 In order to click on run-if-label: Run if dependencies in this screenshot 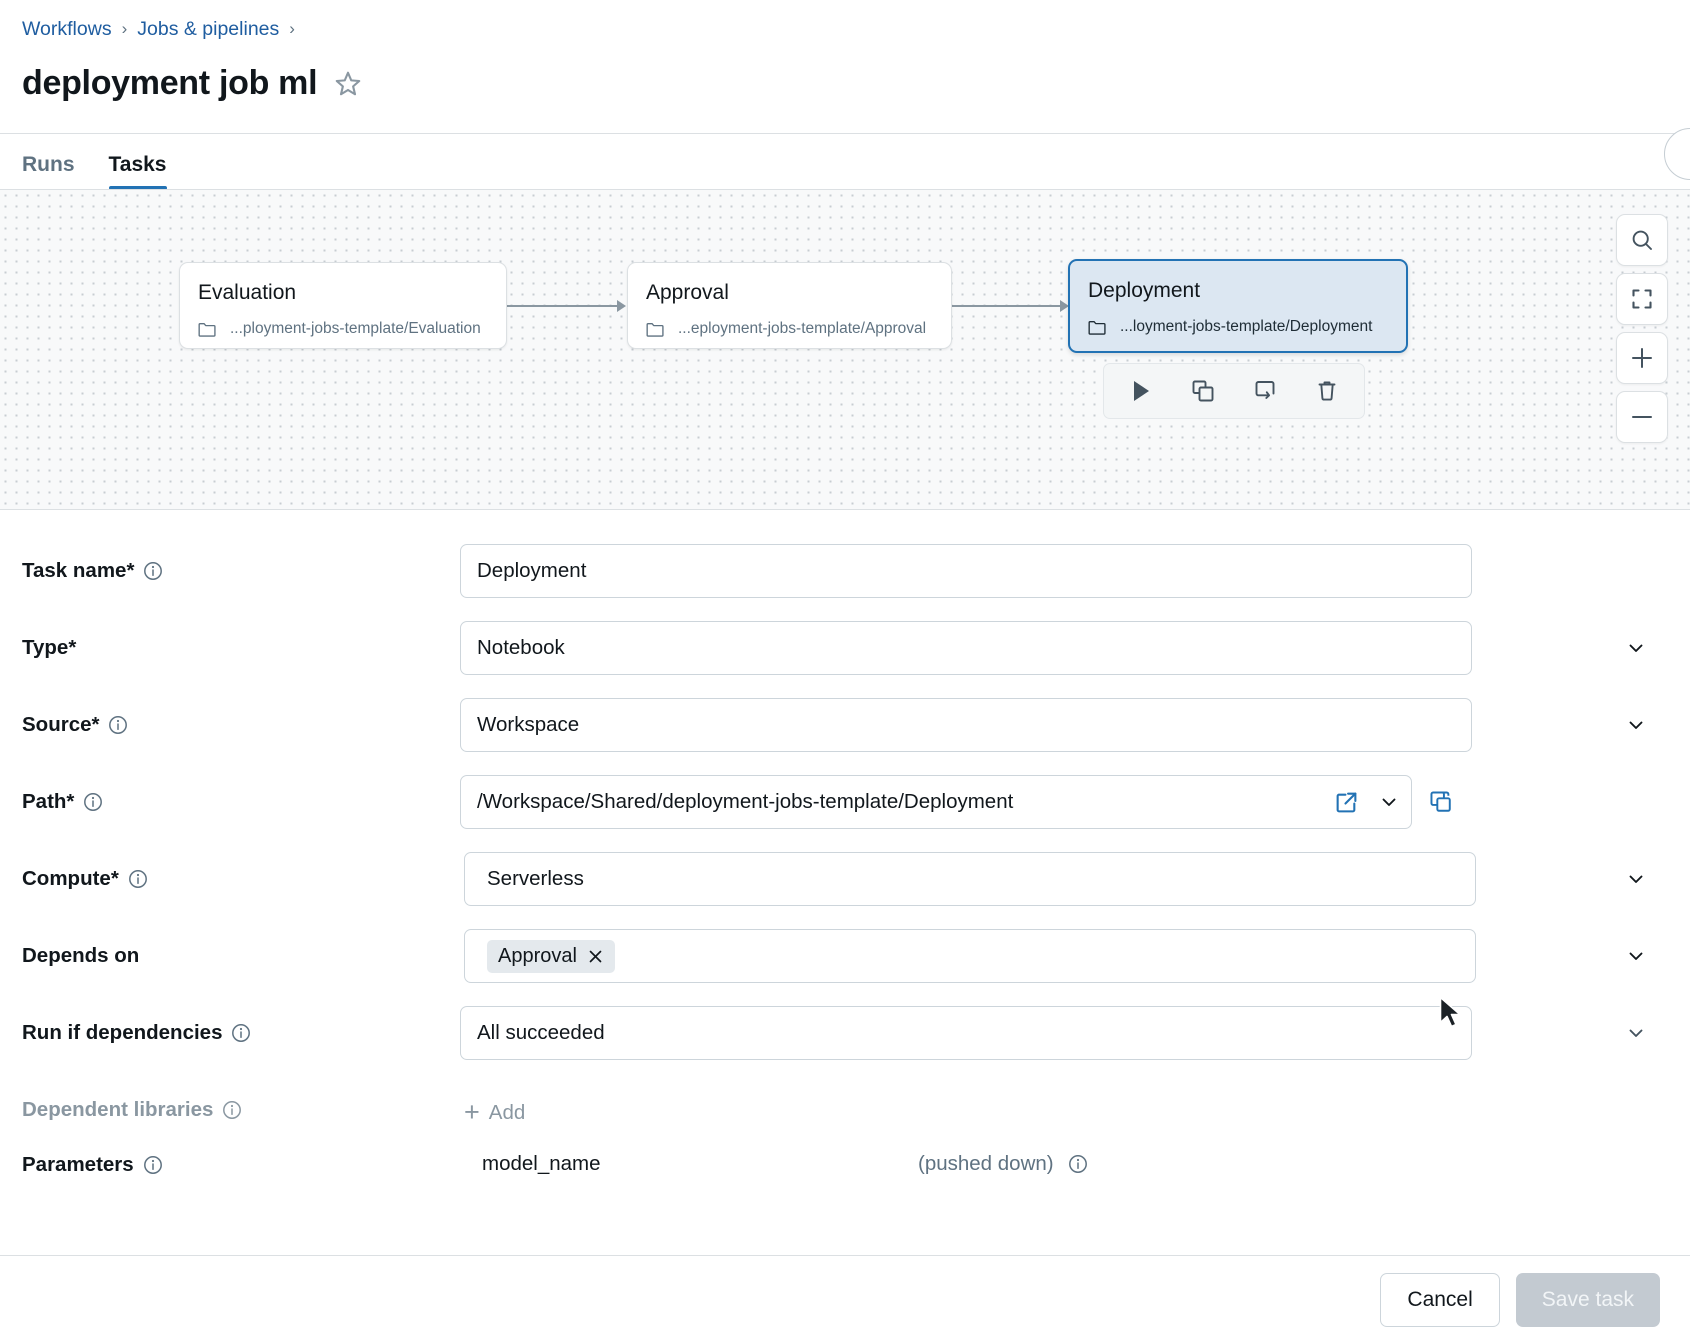, I will do `click(241, 1026)`.